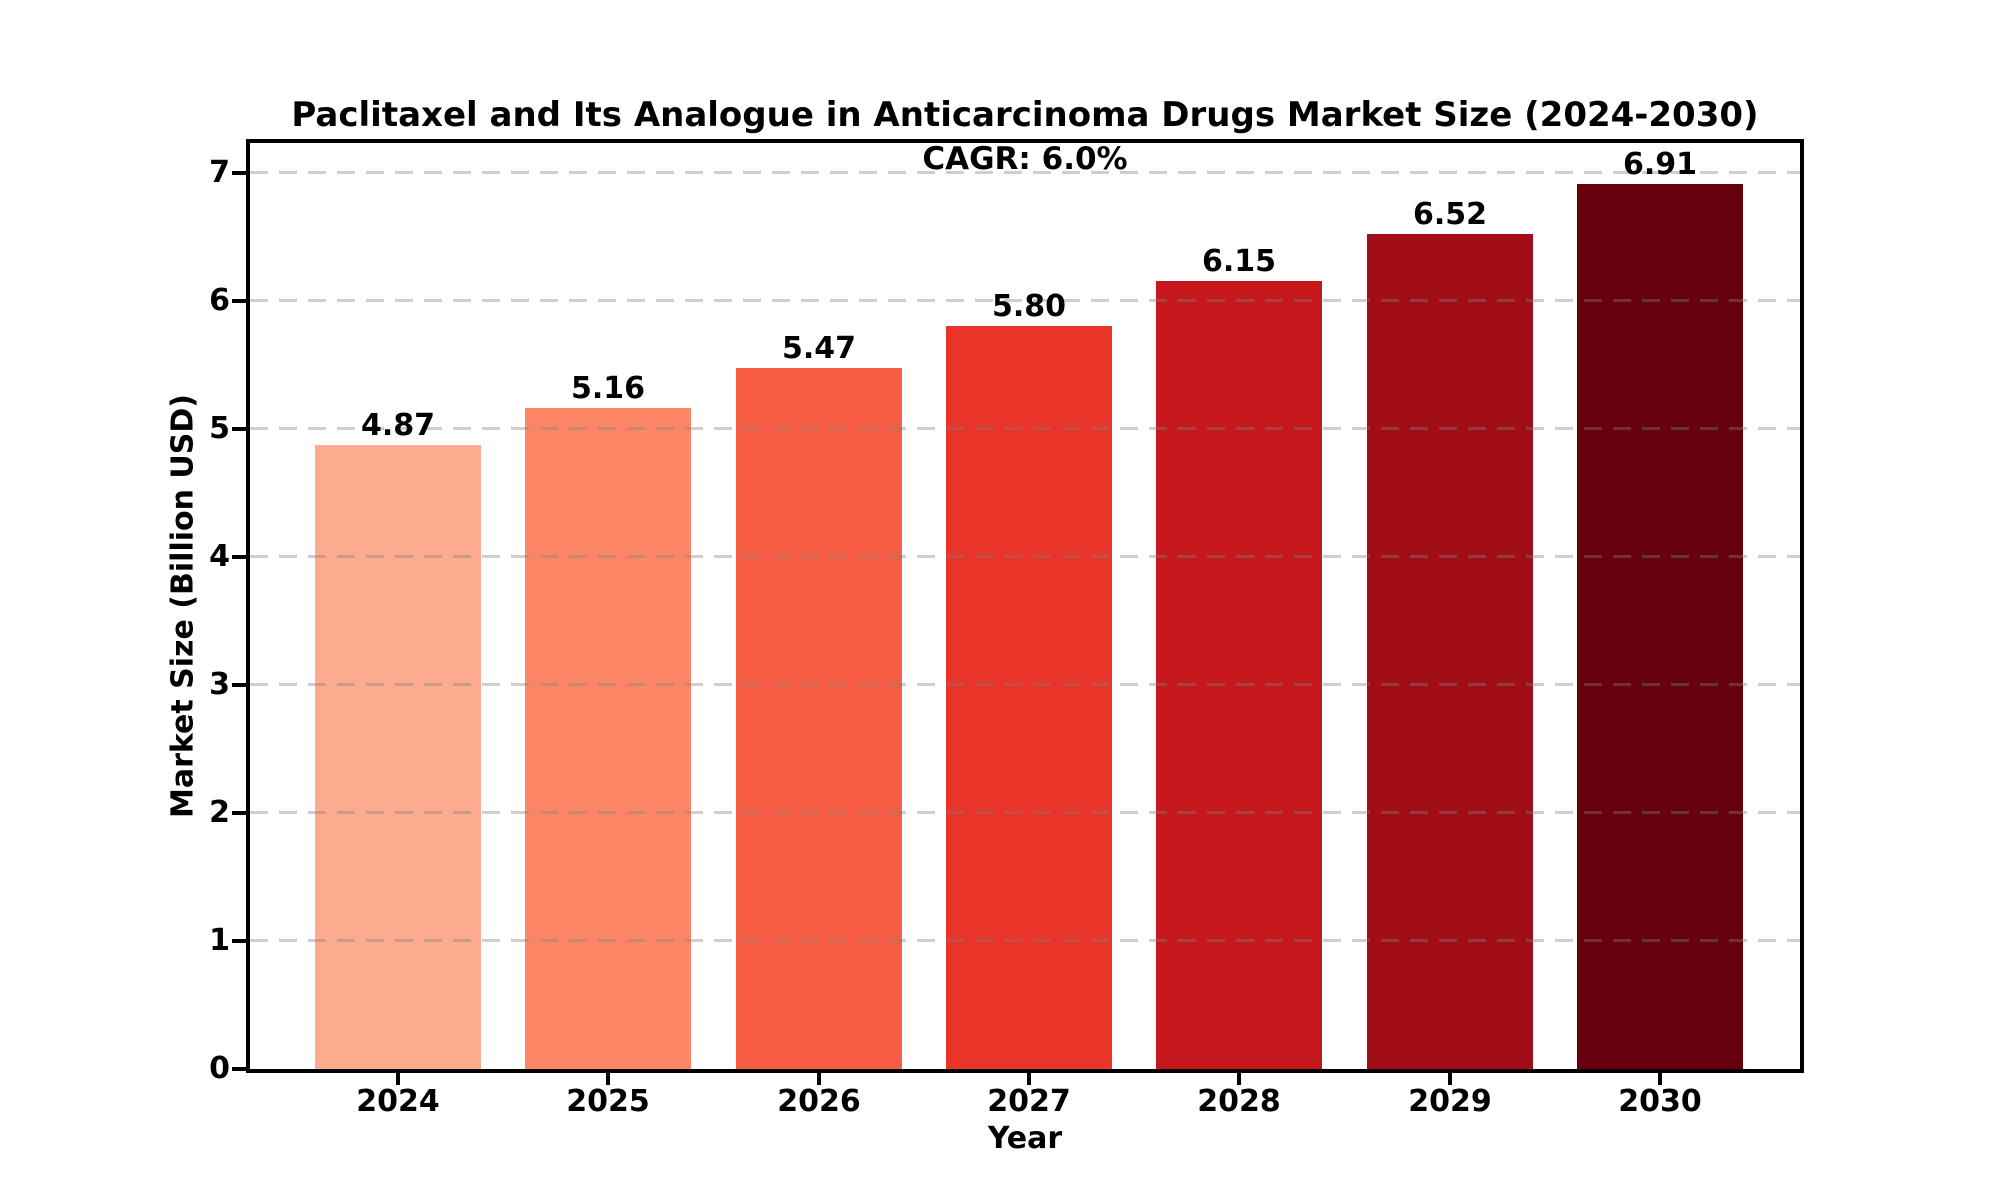 This screenshot has height=1200, width=2000. I want to click on bar-2026, so click(819, 718).